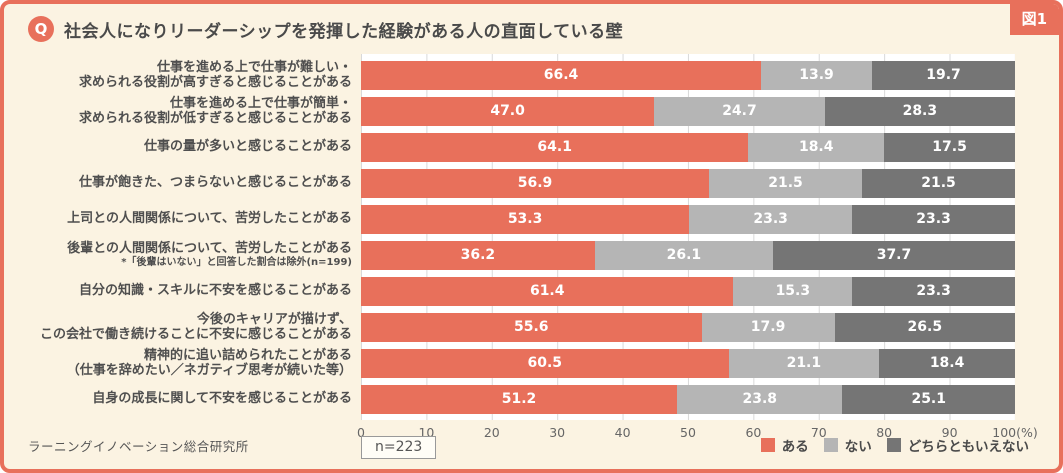 The image size is (1063, 473). What do you see at coordinates (209, 219) in the screenshot?
I see `category-label-line: 上司との人間関係について、苦労したことがある` at bounding box center [209, 219].